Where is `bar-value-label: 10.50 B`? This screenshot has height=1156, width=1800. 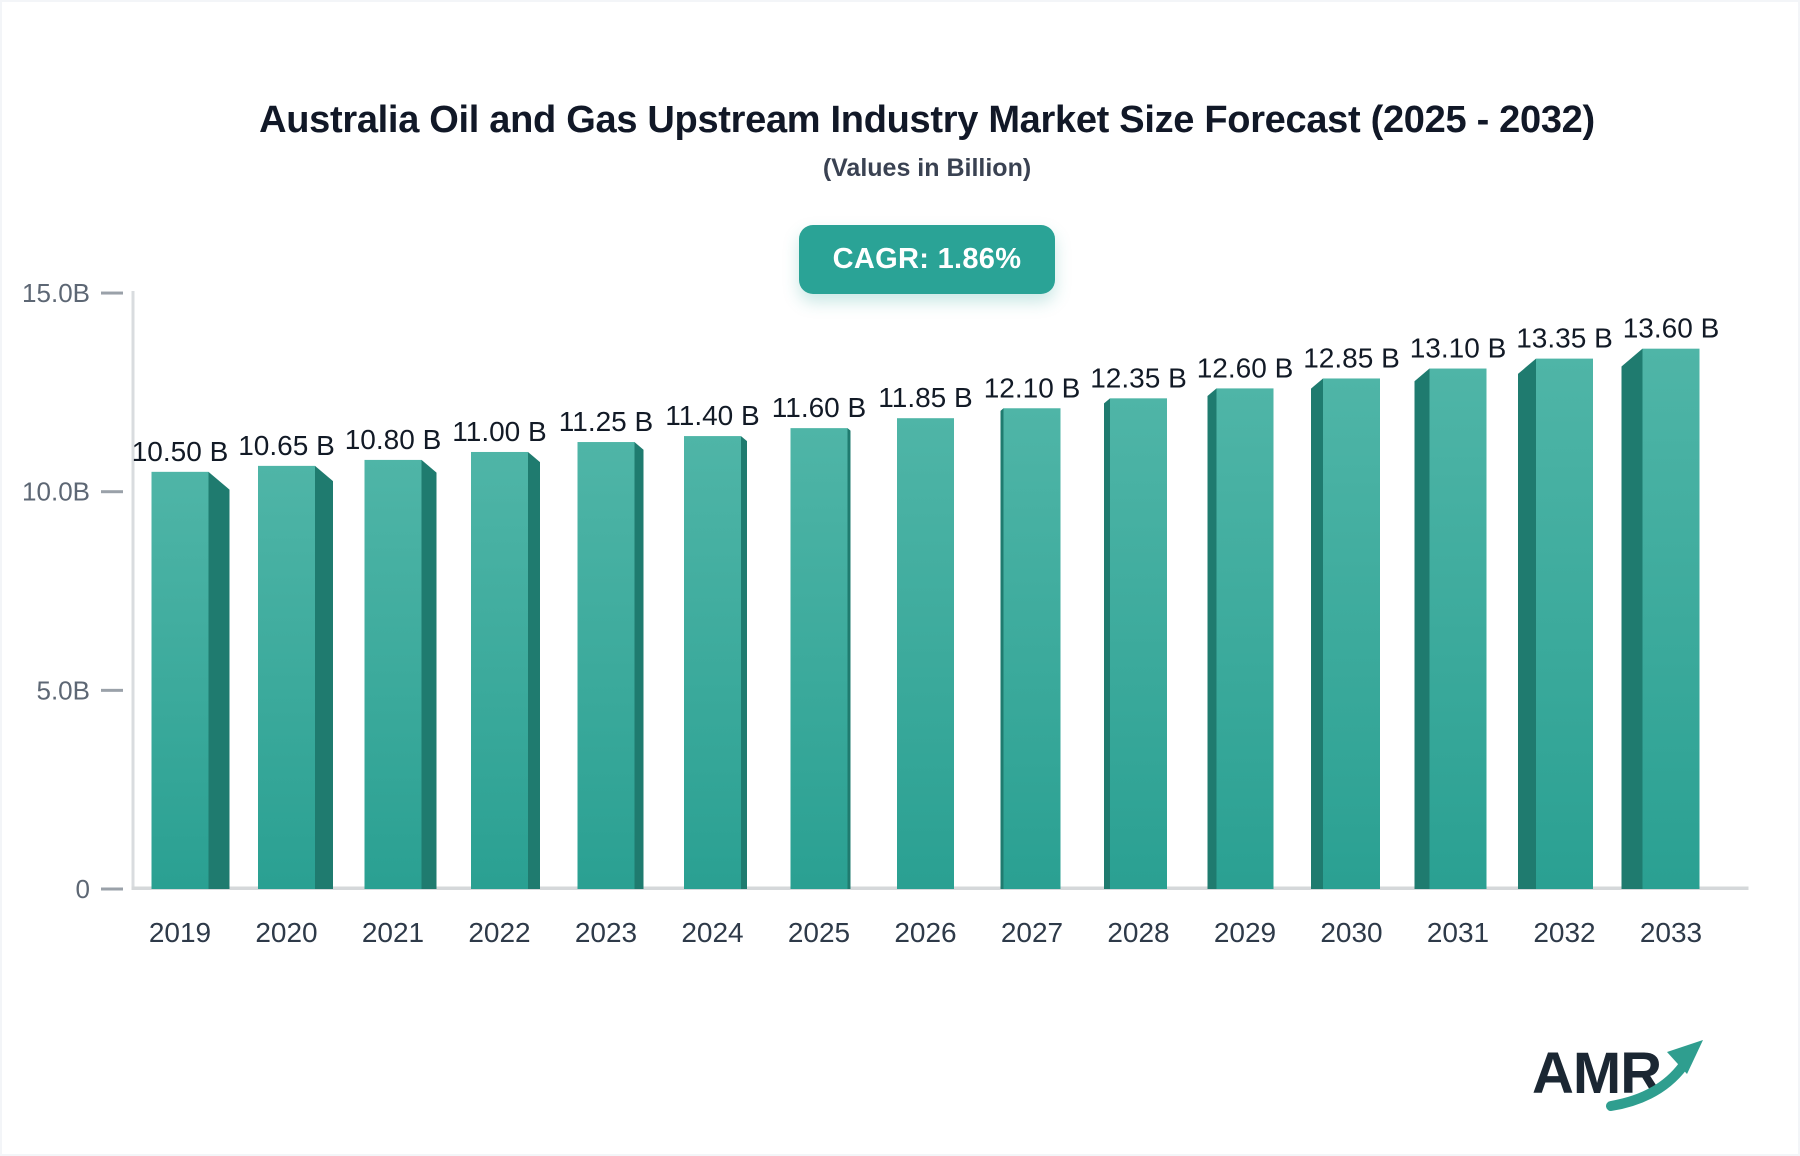 bar-value-label: 10.50 B is located at coordinates (180, 451).